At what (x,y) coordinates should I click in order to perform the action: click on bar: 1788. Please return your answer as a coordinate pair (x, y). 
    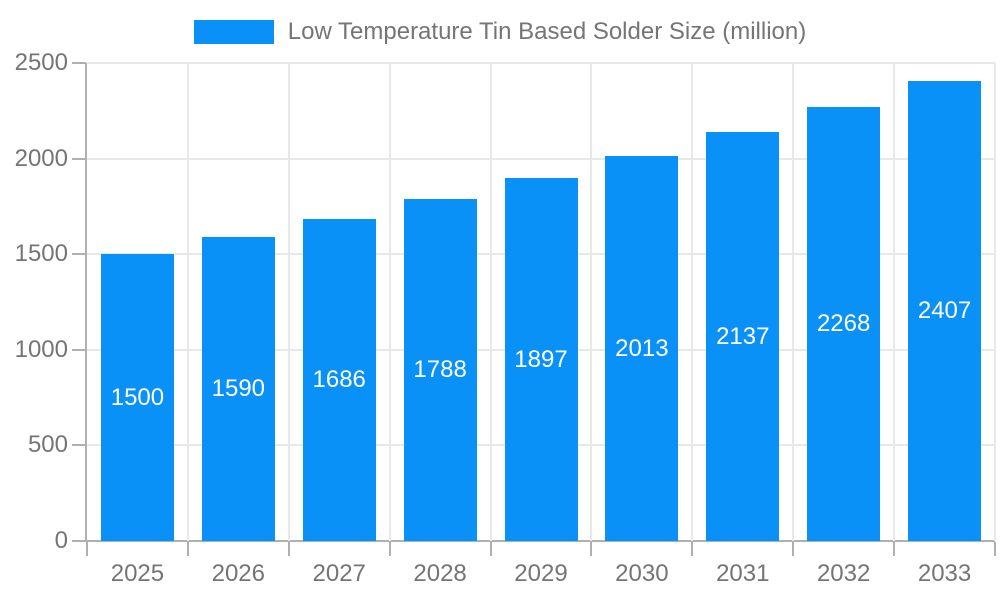
    Looking at the image, I should click on (440, 370).